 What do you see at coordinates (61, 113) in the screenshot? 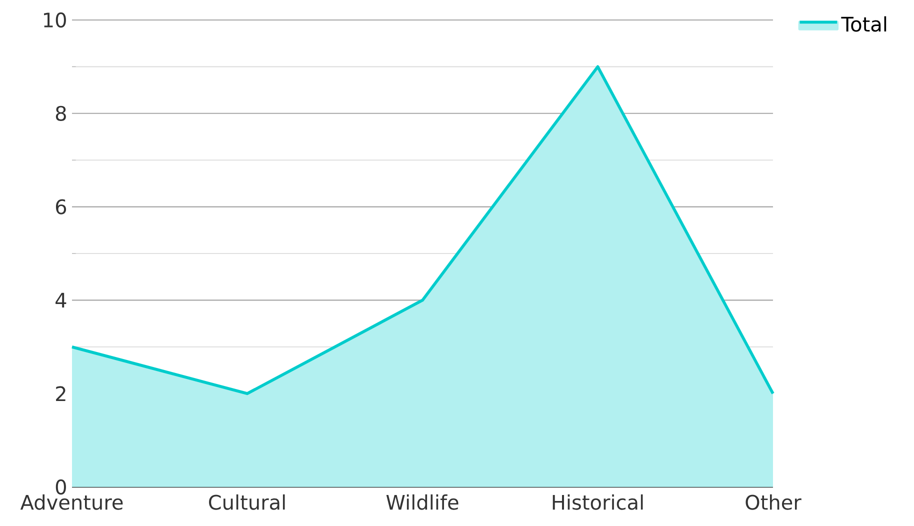
I see `y-tick-label: 8` at bounding box center [61, 113].